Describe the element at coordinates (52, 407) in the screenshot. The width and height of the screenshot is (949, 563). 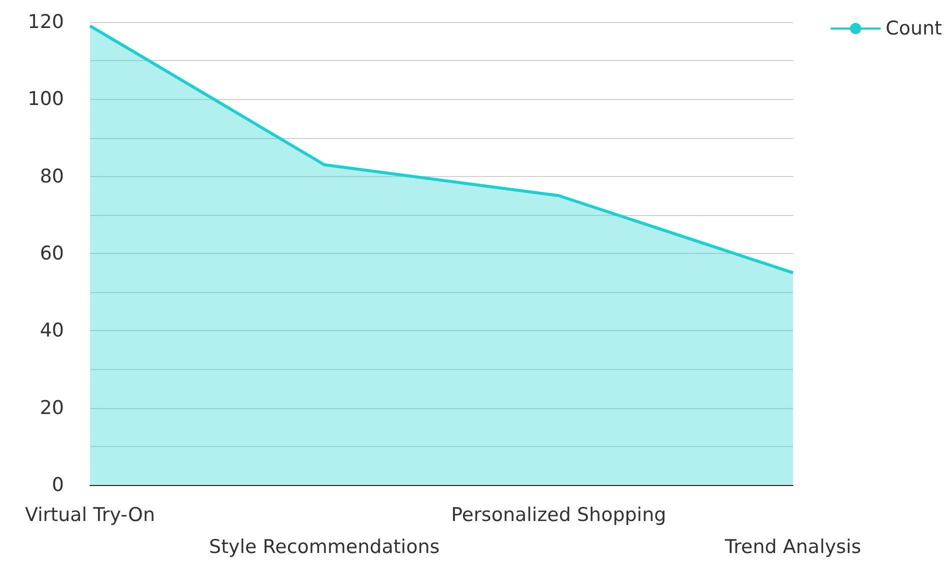
I see `y-tick-label: 20` at that location.